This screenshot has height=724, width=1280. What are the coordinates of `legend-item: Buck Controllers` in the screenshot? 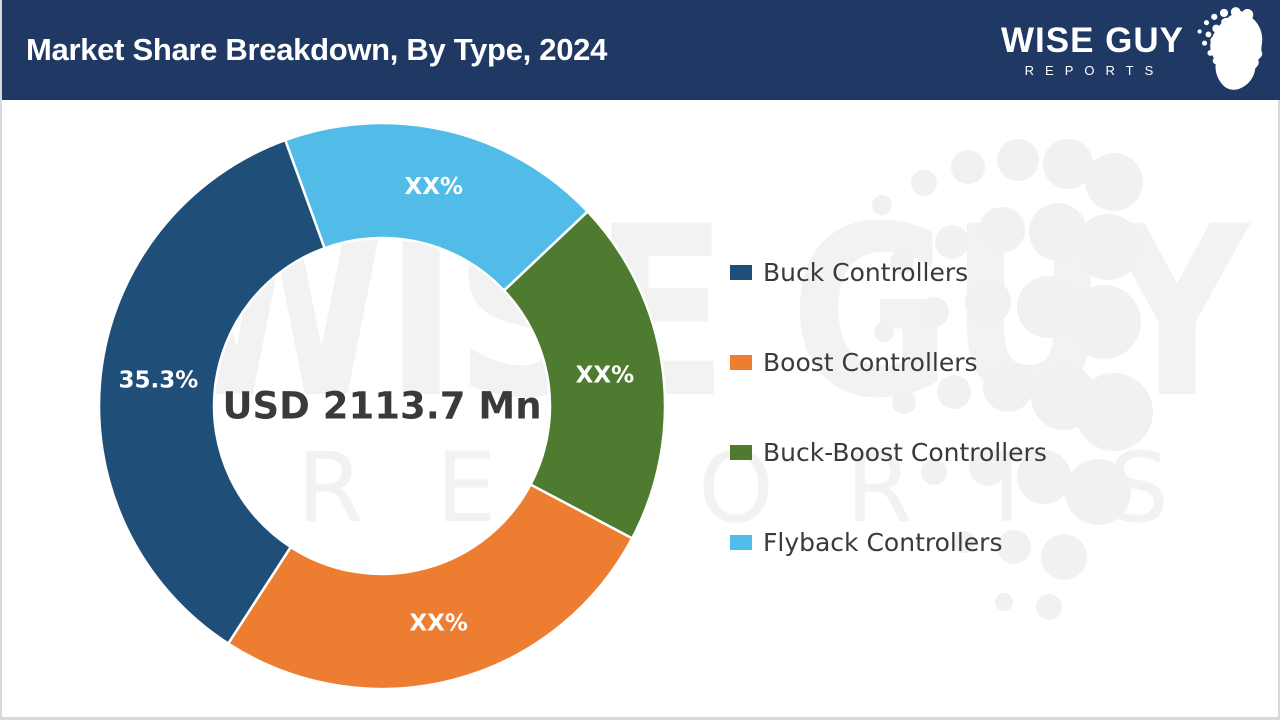 It's located at (888, 272).